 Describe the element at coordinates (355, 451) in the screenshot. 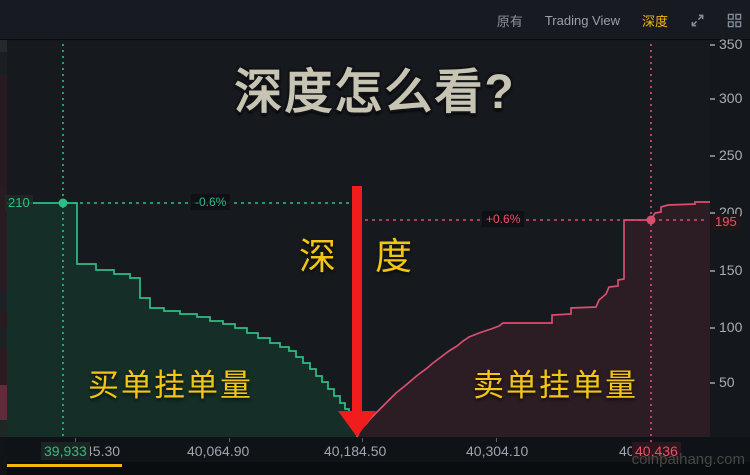

I see `x-label: 40,184.50` at that location.